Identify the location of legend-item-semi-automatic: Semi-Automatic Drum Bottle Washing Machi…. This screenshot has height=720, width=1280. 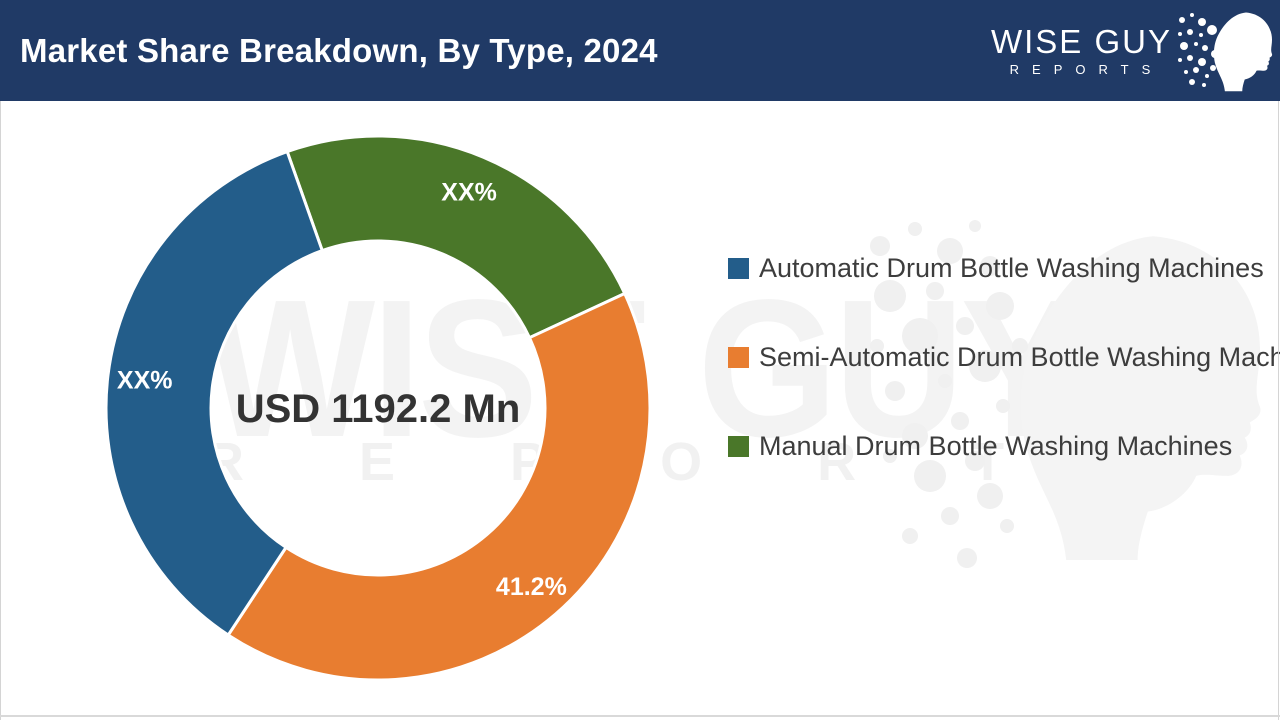
(1004, 357).